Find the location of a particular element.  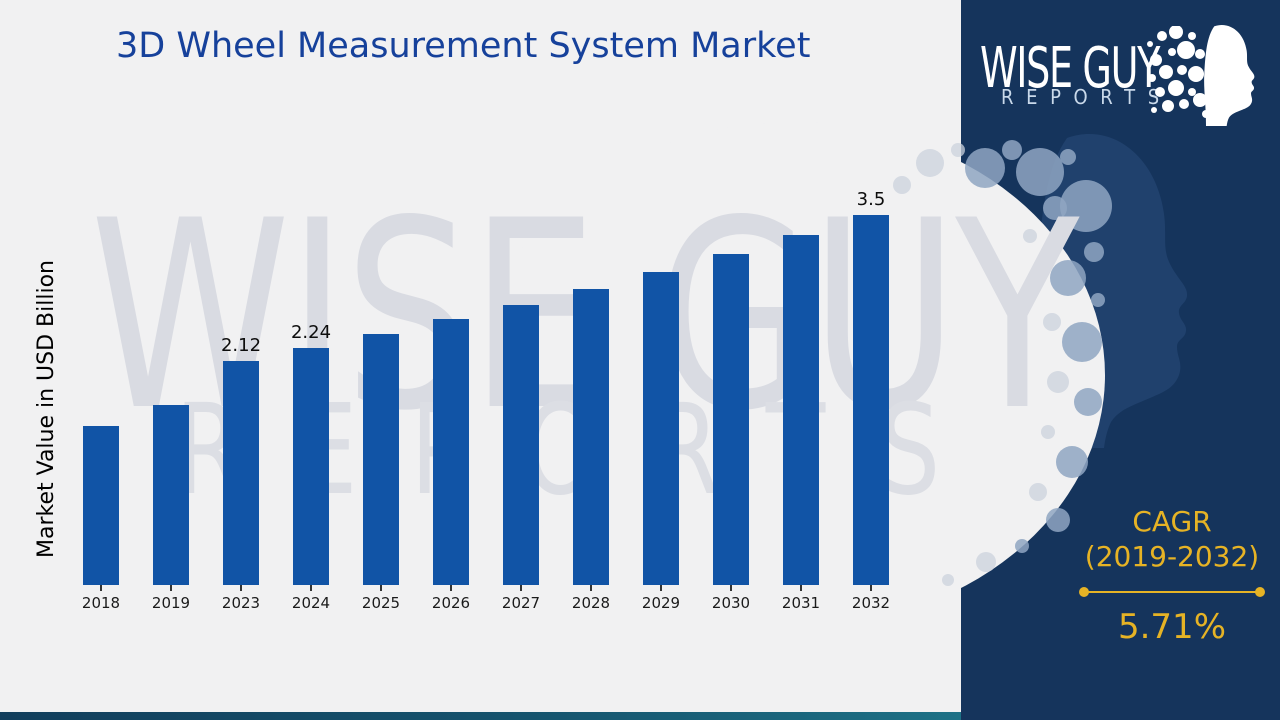

y-axis-label: Market Value in USD Billion is located at coordinates (46, 409).